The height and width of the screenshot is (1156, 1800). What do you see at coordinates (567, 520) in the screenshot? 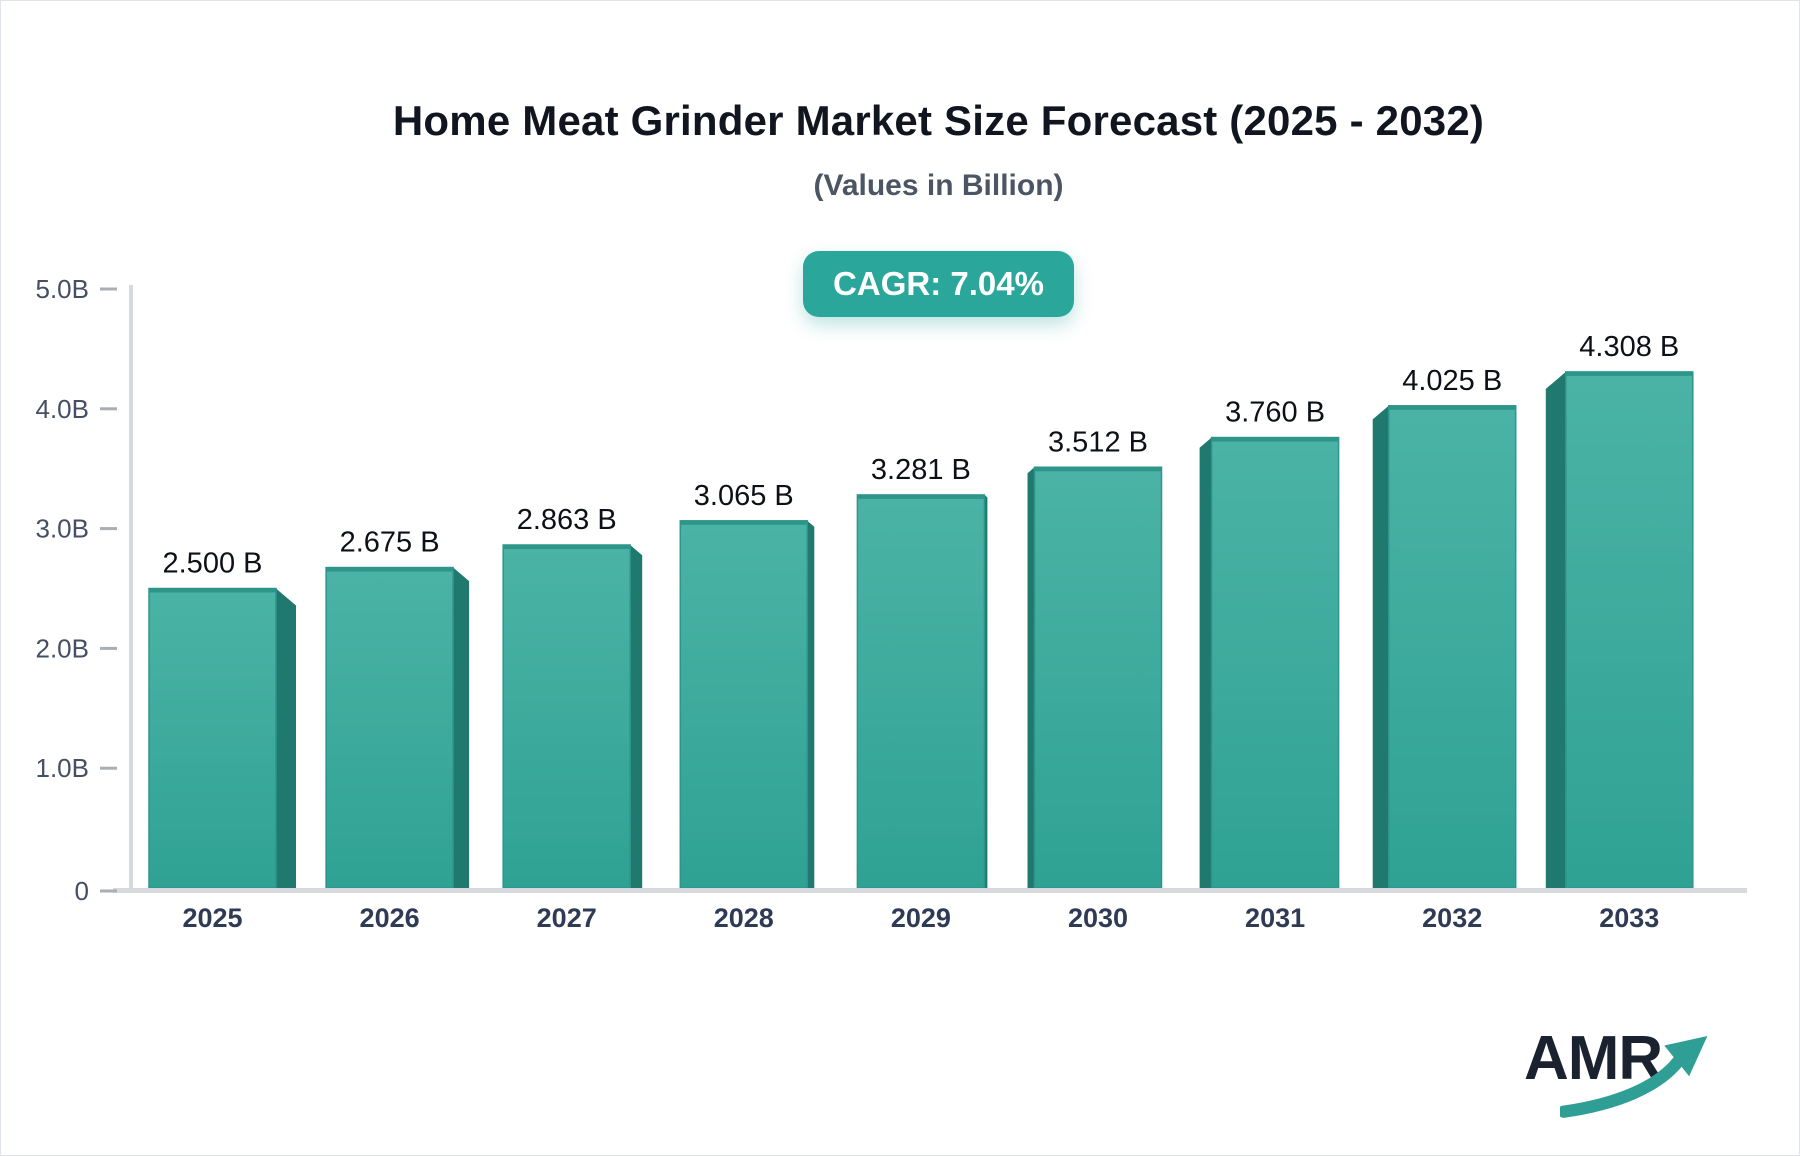
I see `bar-value-label: 2.863 B` at bounding box center [567, 520].